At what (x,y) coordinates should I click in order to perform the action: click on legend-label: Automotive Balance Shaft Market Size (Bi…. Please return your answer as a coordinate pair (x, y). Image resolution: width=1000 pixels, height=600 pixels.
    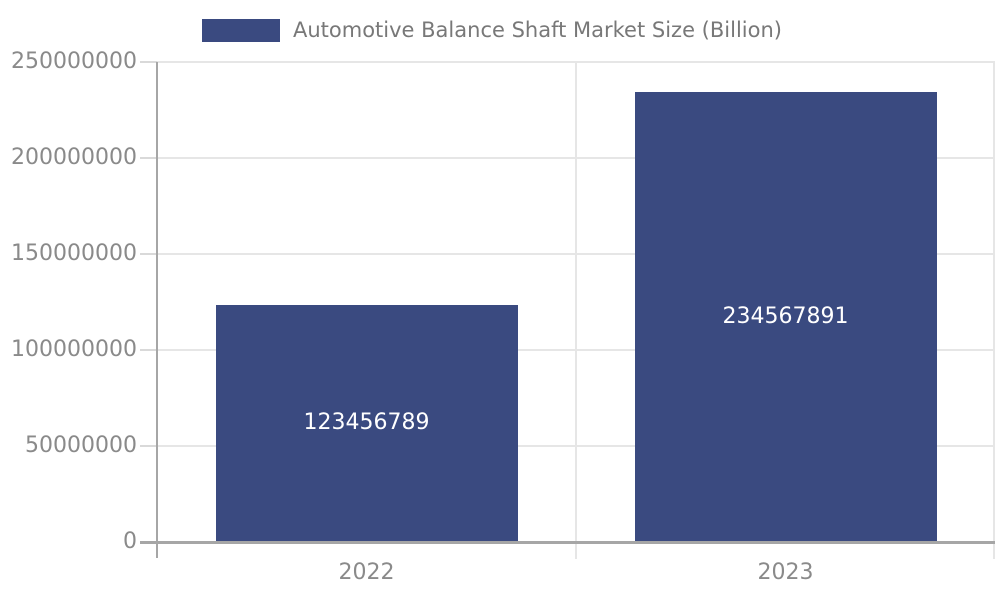
    Looking at the image, I should click on (537, 30).